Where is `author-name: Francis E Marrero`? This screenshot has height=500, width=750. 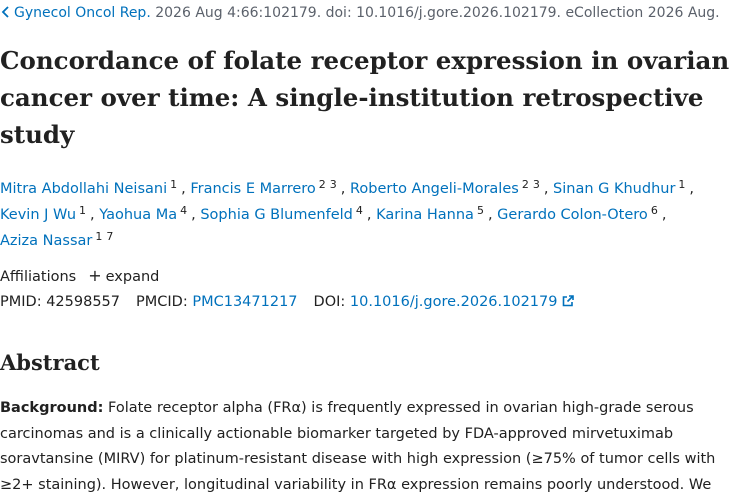 author-name: Francis E Marrero is located at coordinates (253, 189).